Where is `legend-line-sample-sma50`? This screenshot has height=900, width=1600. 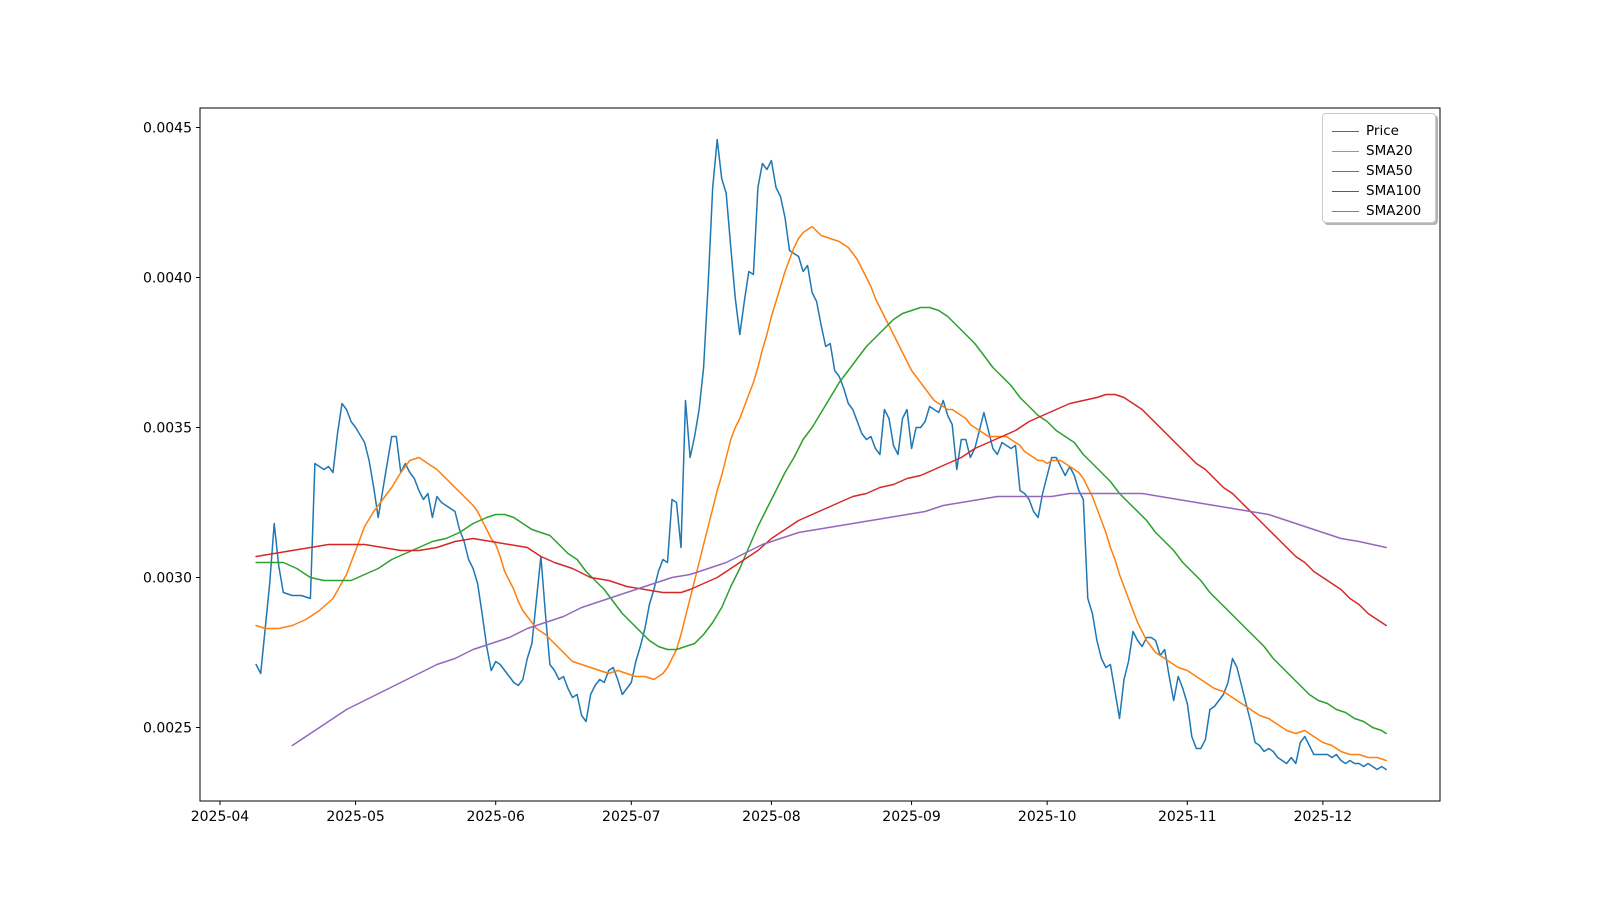
legend-line-sample-sma50 is located at coordinates (1345, 171).